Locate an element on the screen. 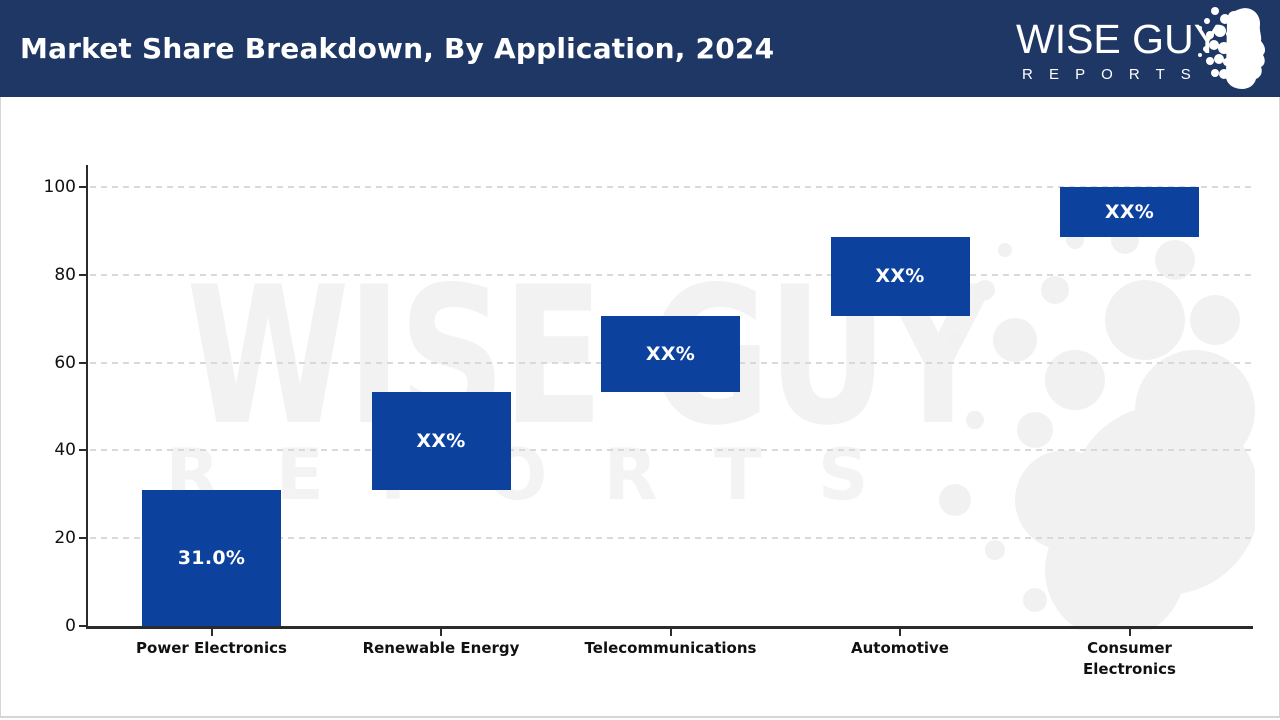 This screenshot has width=1280, height=720. category-label: Power Electronics is located at coordinates (211, 648).